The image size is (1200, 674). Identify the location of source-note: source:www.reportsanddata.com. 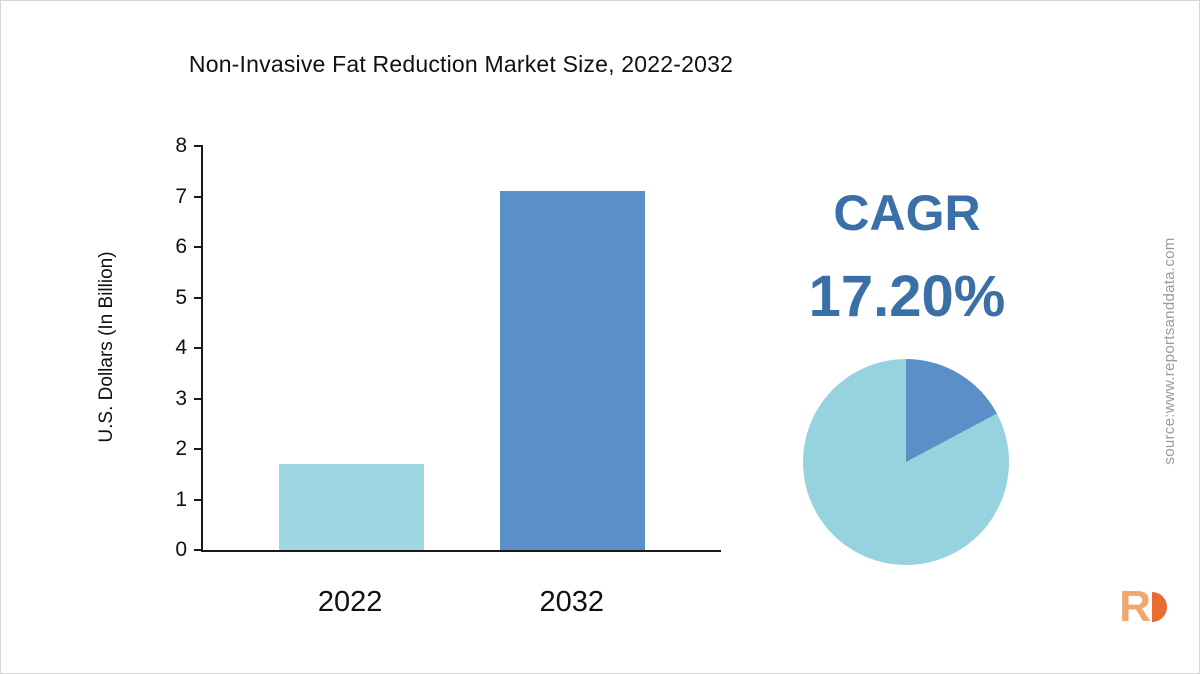
(1169, 351).